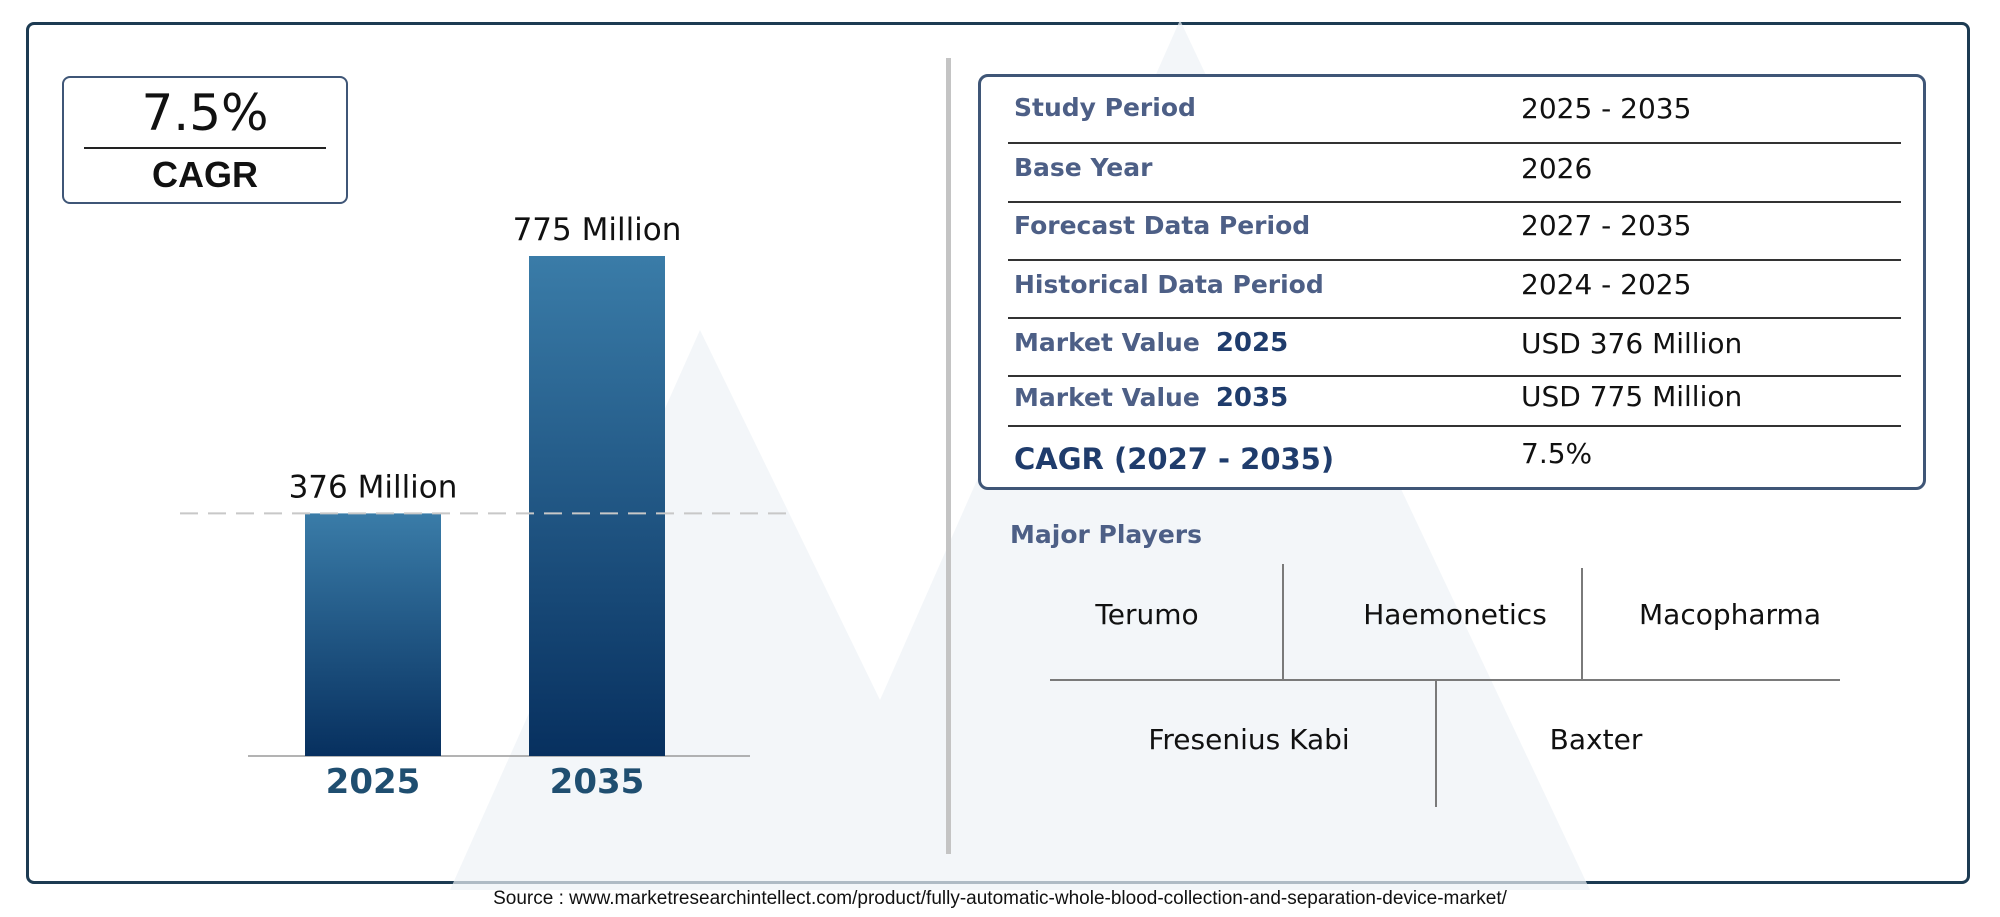 The width and height of the screenshot is (2000, 917). I want to click on row-value-cagr: 7.5%, so click(1557, 453).